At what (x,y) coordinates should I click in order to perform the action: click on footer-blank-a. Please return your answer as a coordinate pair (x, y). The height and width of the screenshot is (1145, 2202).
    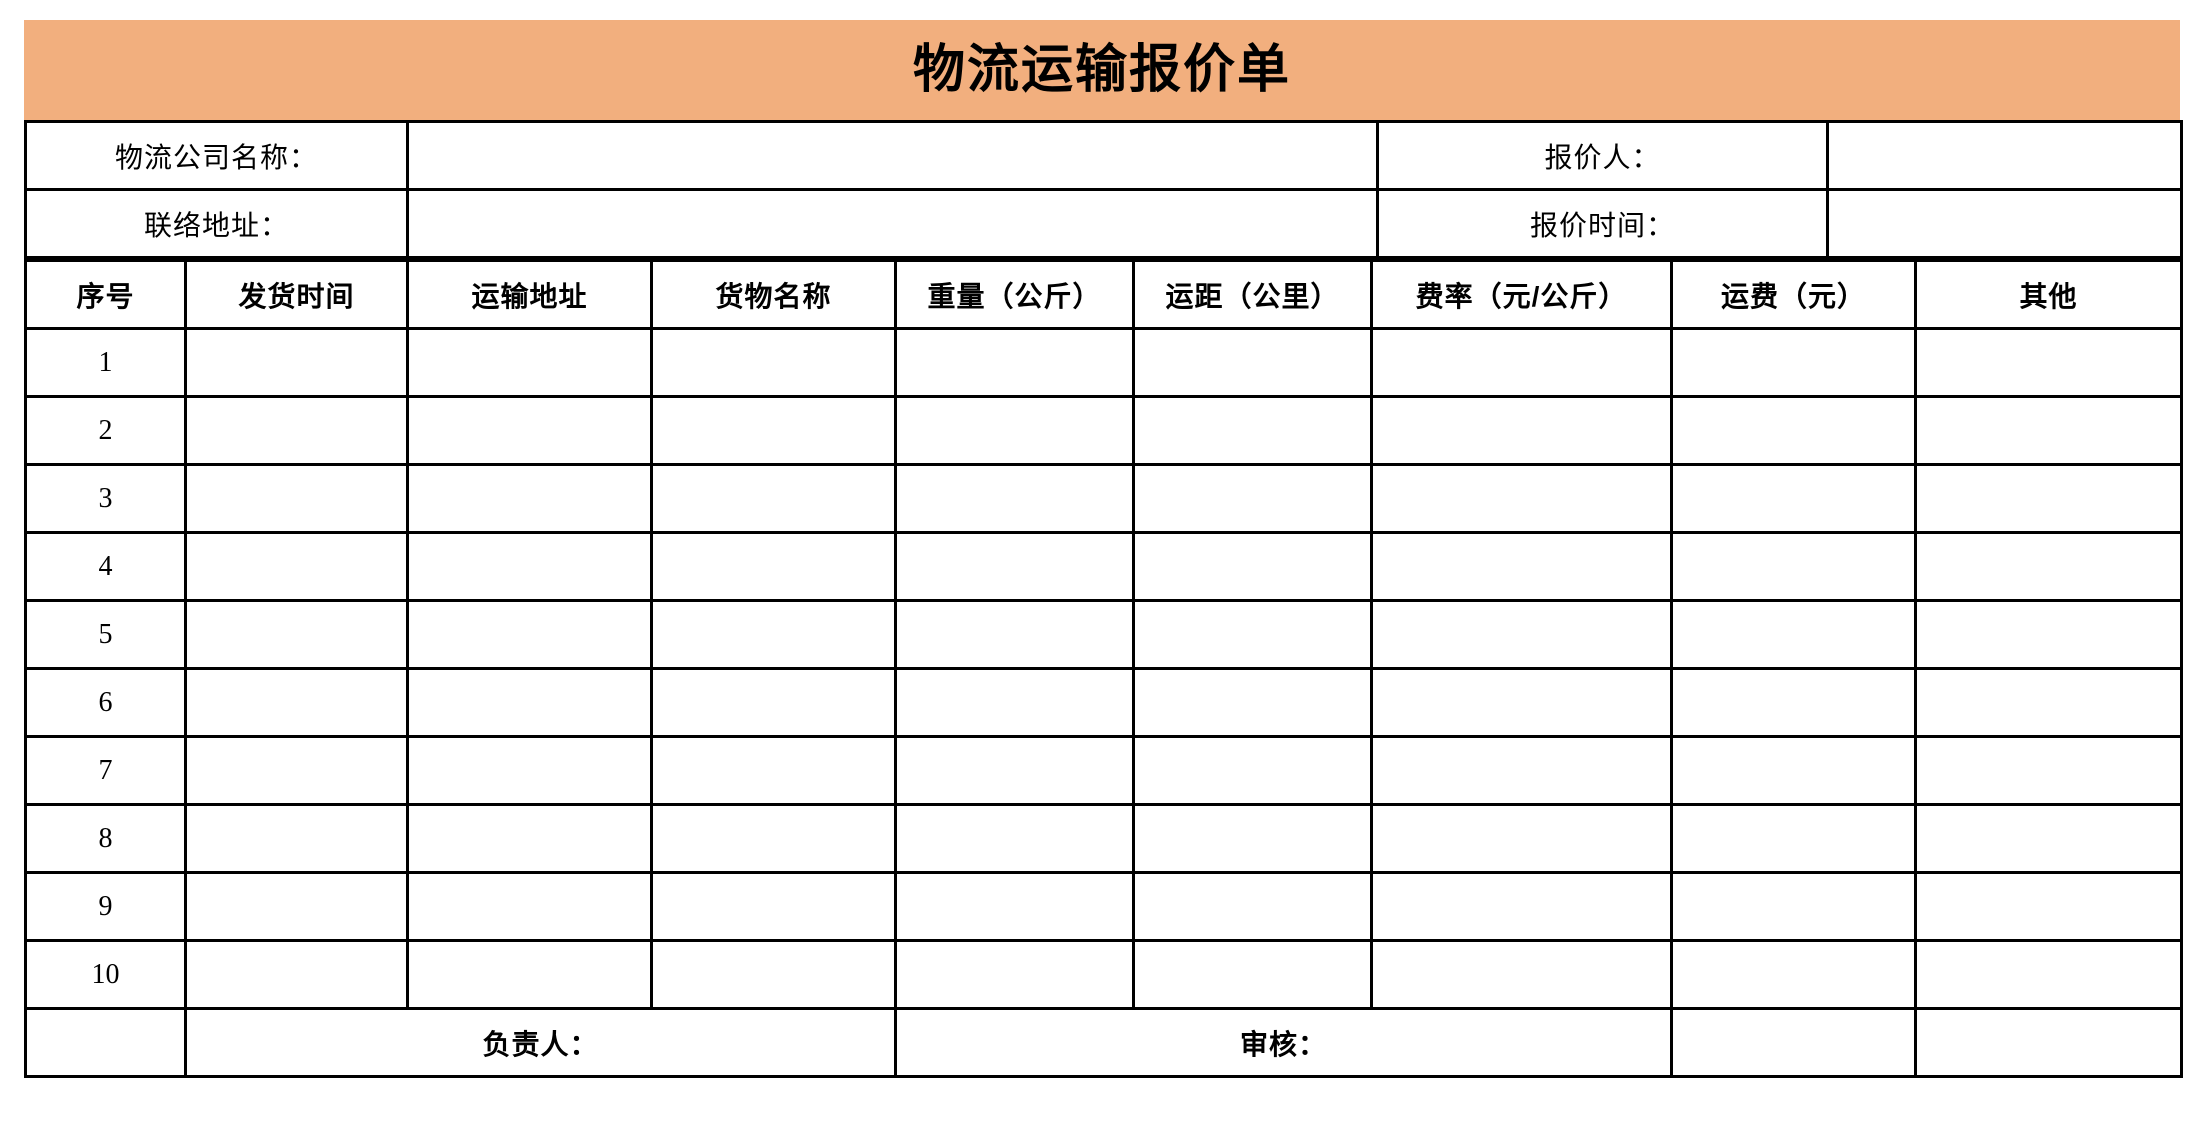
    Looking at the image, I should click on (1793, 1042).